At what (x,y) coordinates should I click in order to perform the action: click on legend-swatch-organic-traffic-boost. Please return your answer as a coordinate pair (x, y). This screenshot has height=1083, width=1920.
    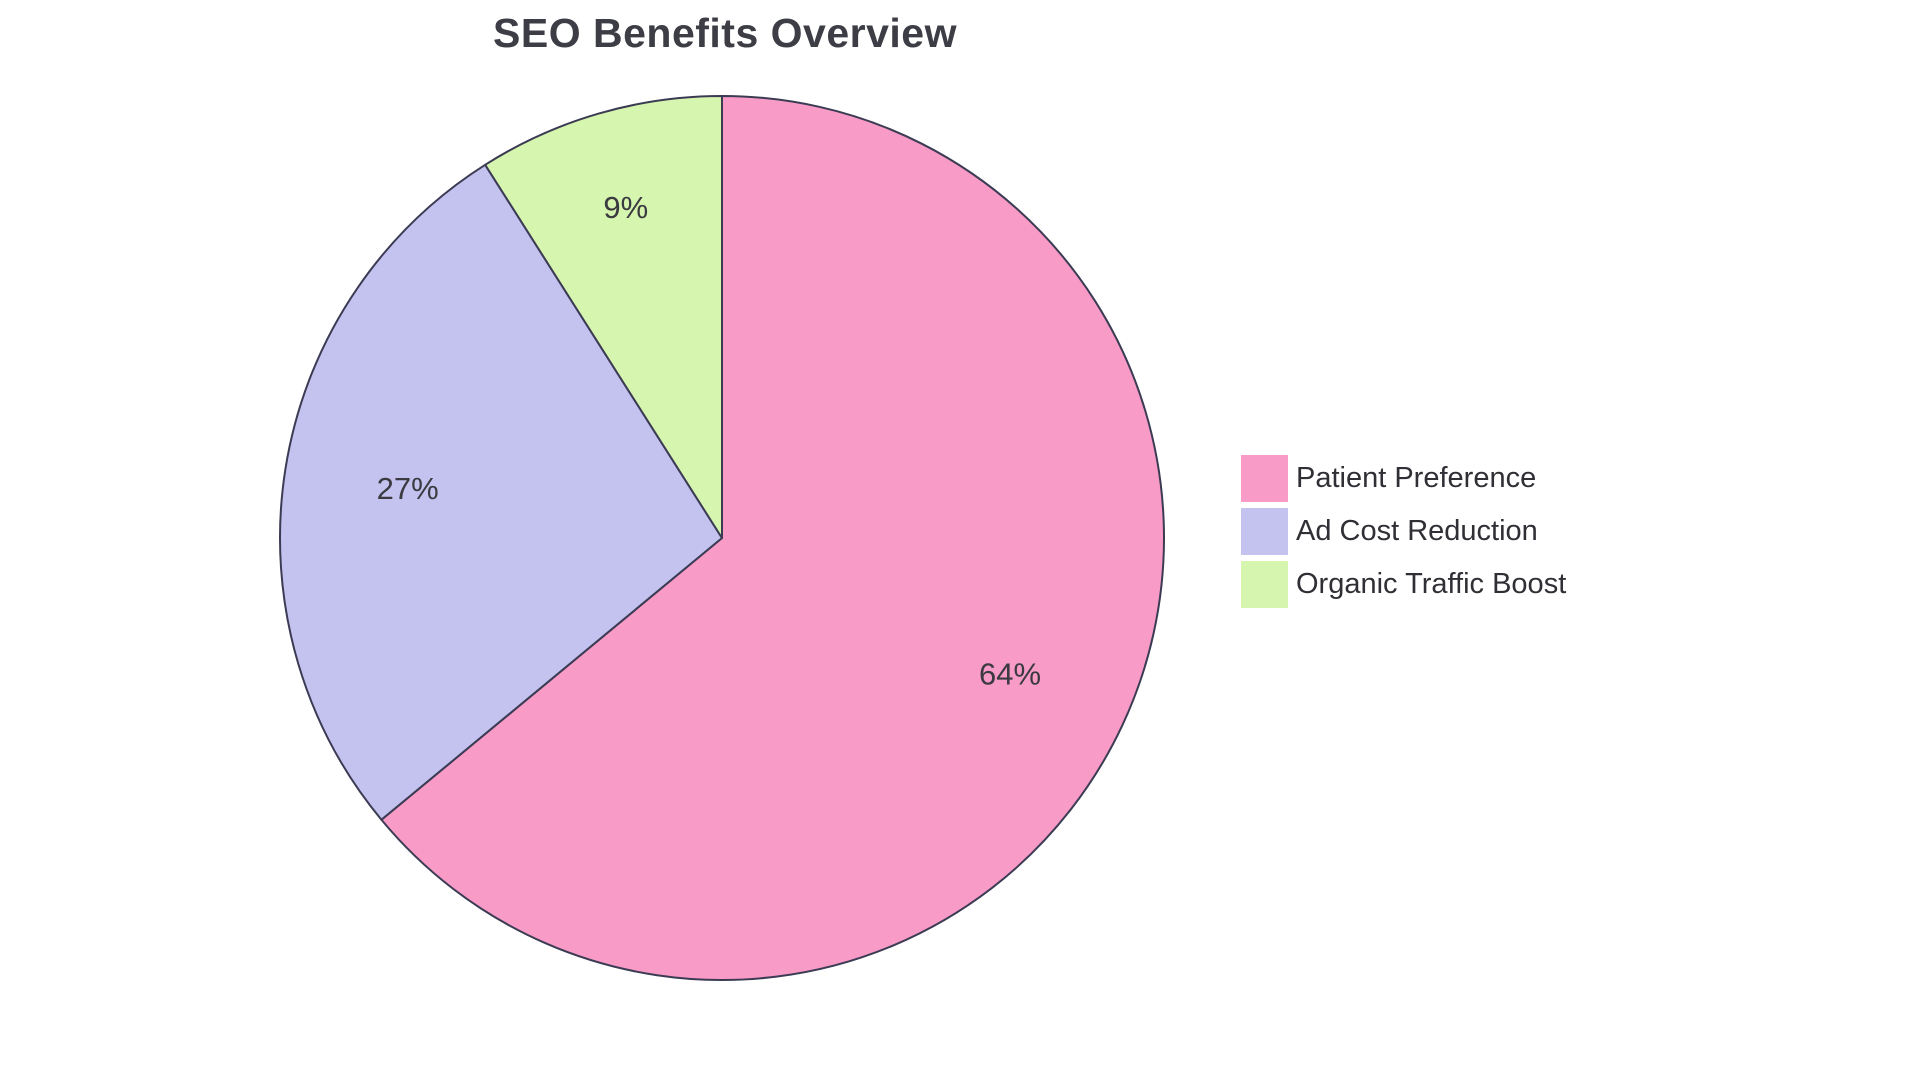
    Looking at the image, I should click on (1264, 584).